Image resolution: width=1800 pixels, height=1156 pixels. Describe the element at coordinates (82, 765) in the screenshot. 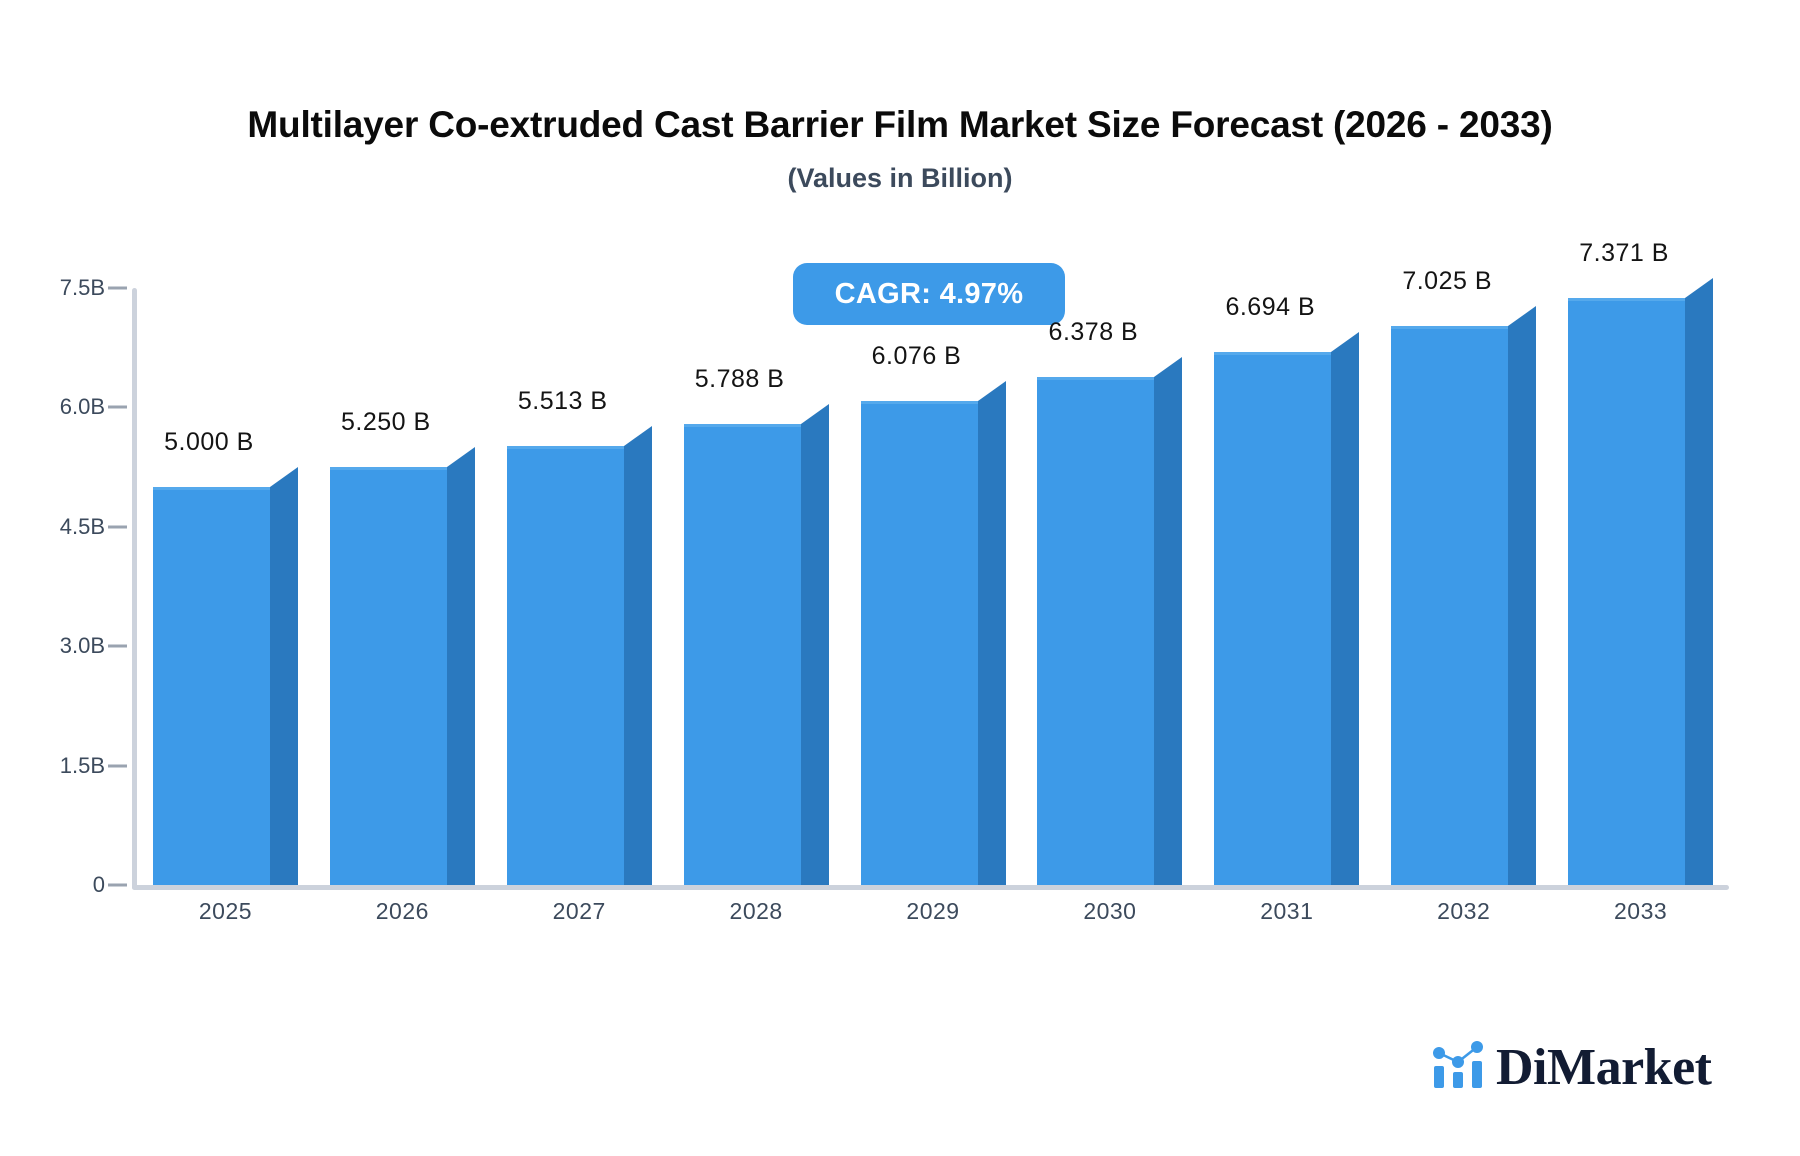

I see `y-tick-label: 1.5B` at that location.